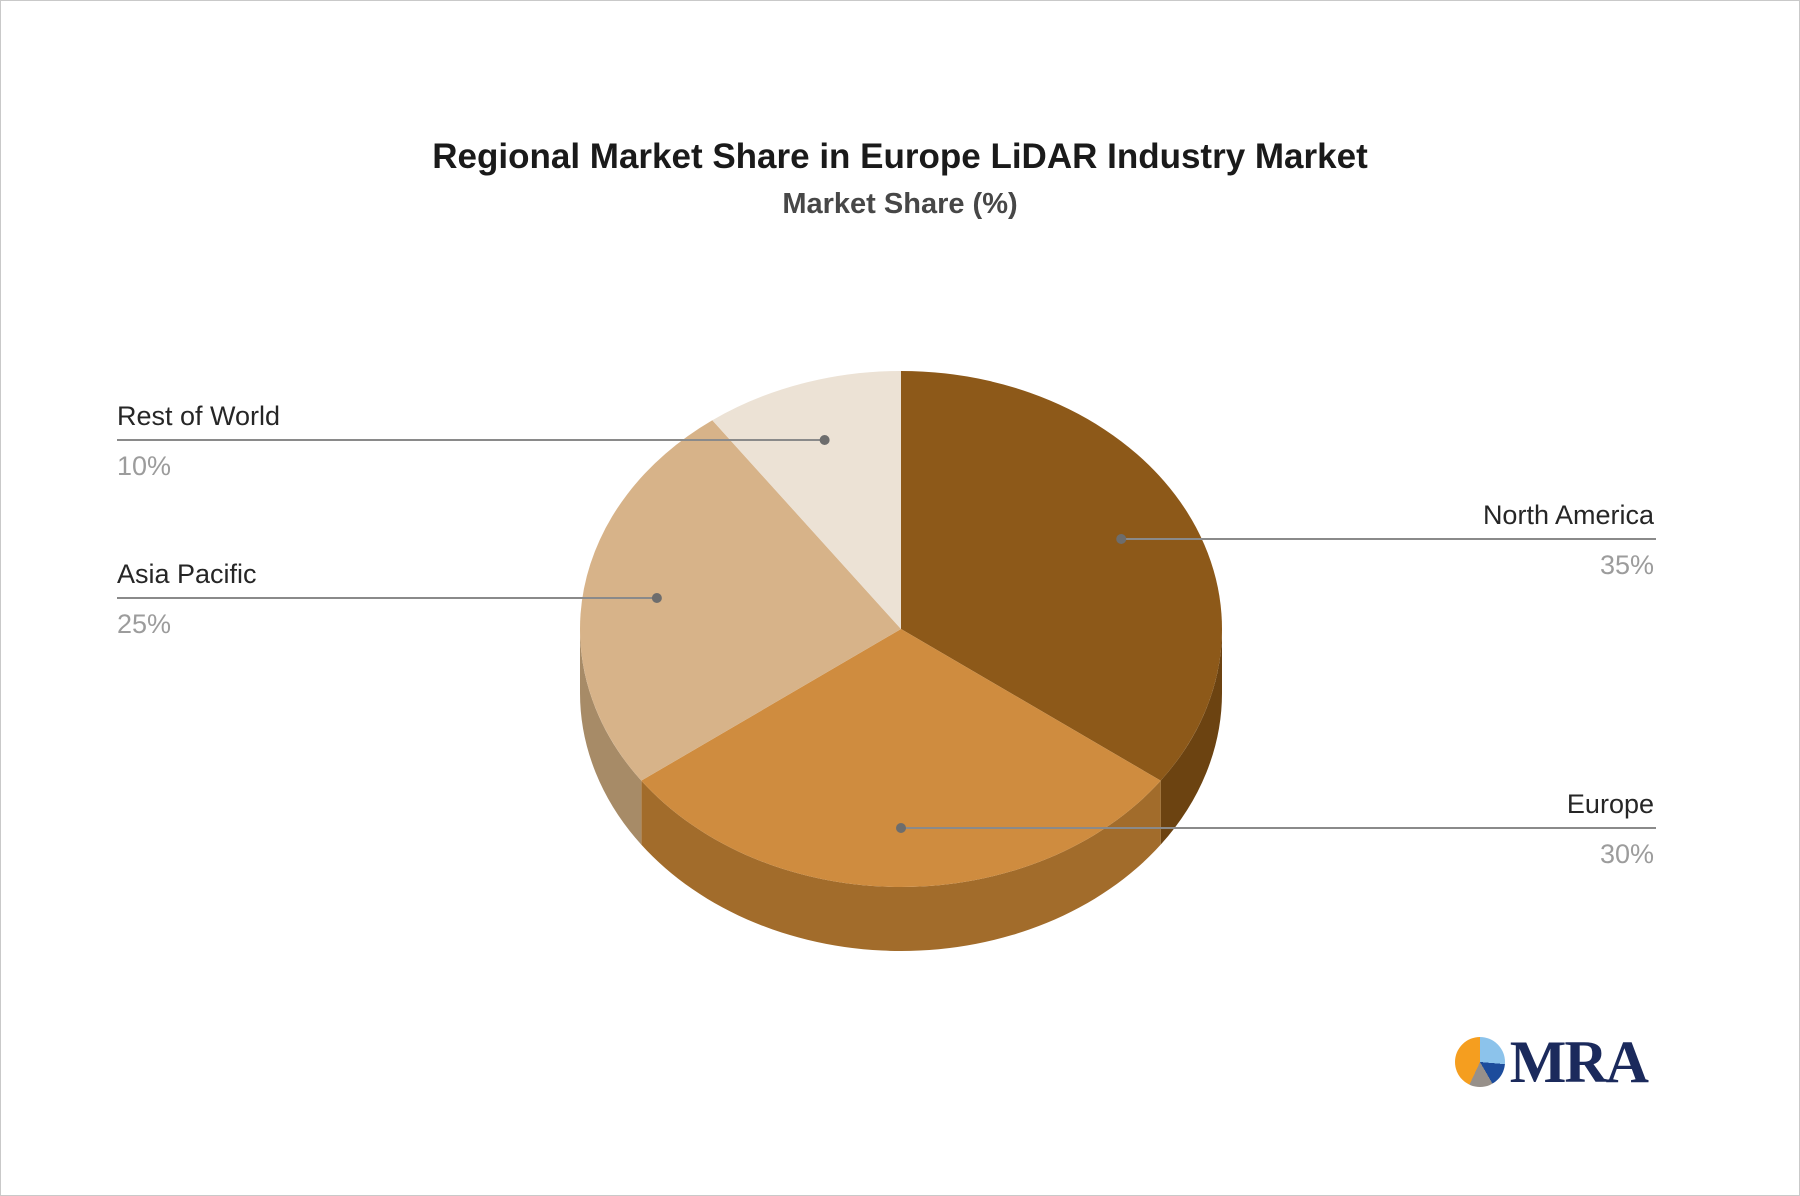  I want to click on slice-percent: 25%, so click(144, 624).